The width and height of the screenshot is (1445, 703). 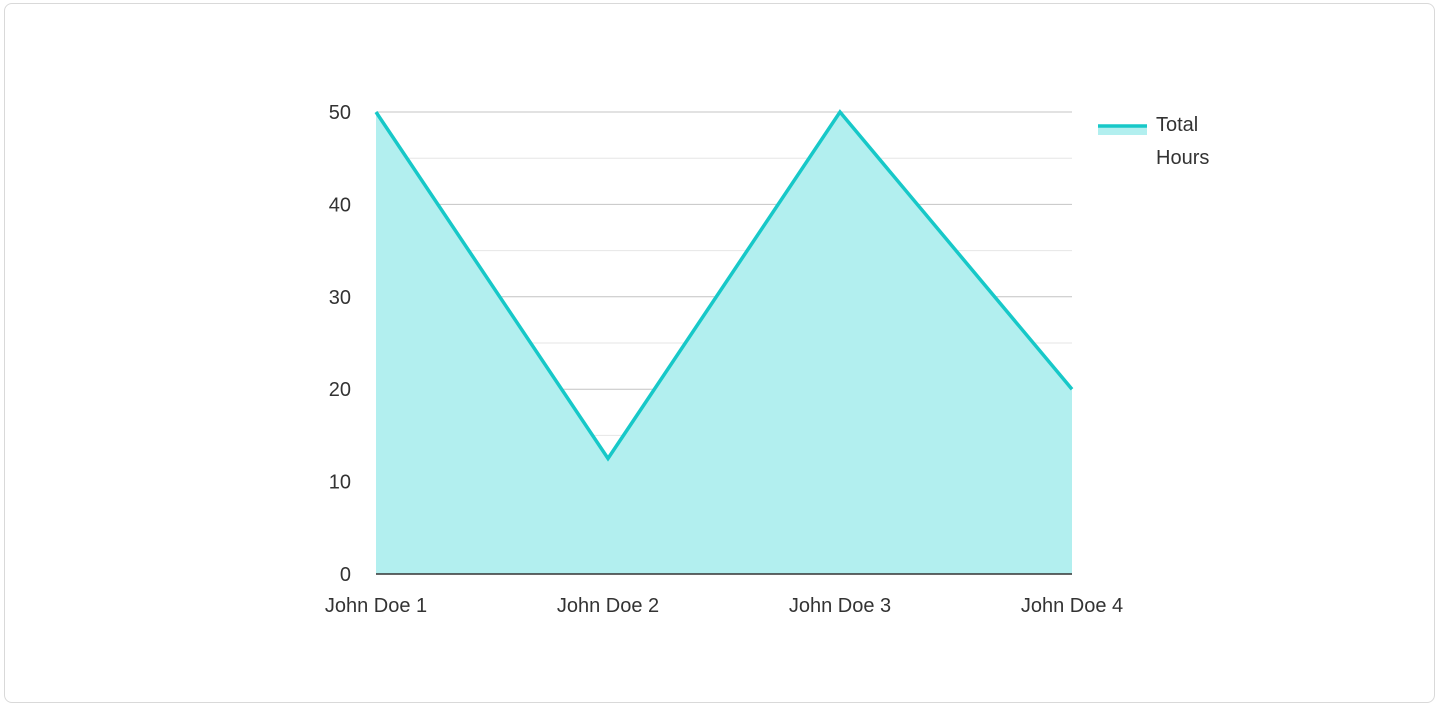 What do you see at coordinates (340, 344) in the screenshot?
I see `y-axis-ticks: 0 10 20 30 40 50` at bounding box center [340, 344].